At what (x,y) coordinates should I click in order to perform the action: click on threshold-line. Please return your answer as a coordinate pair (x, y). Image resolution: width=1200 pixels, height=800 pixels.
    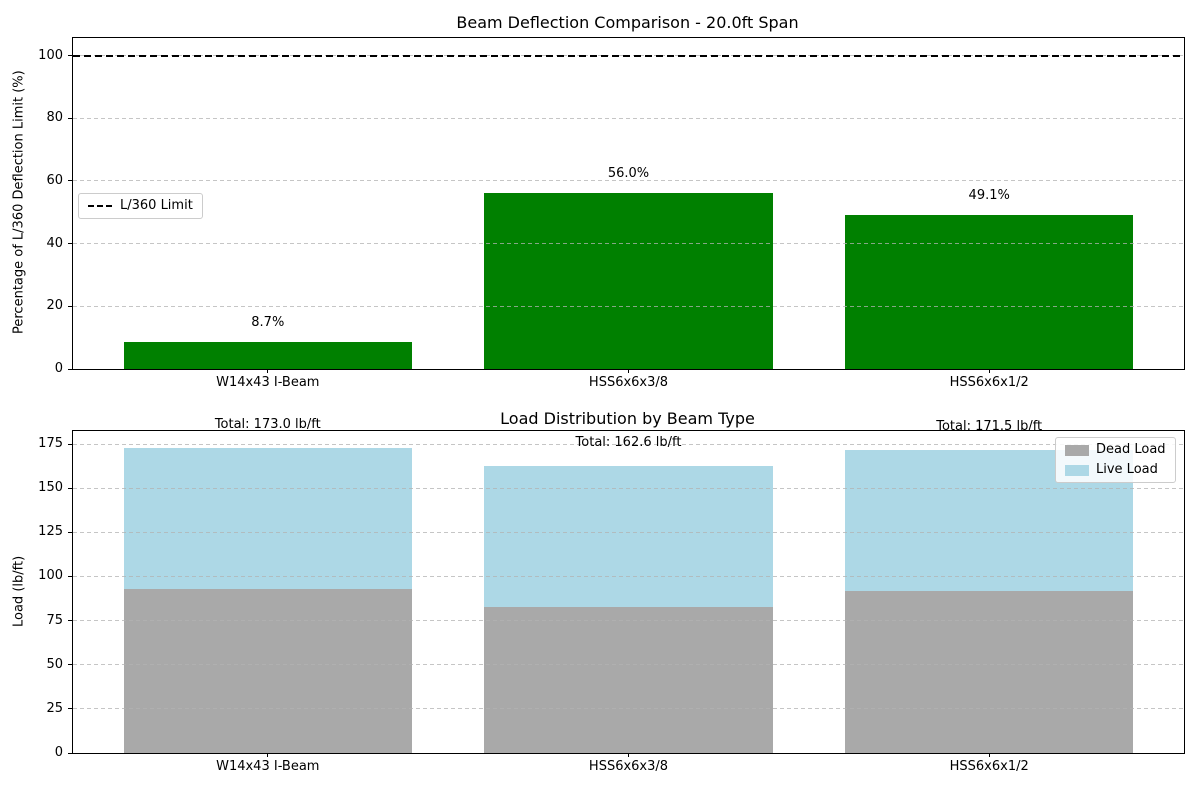
    Looking at the image, I should click on (628, 55).